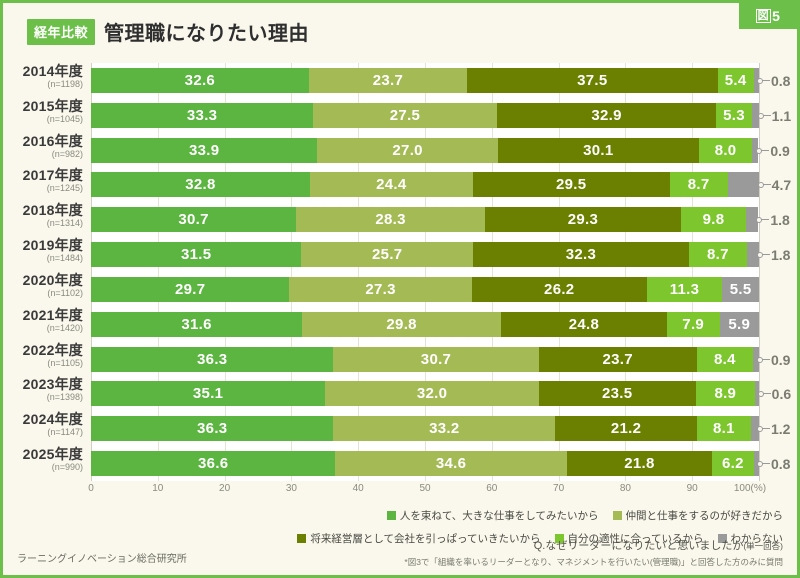 Image resolution: width=800 pixels, height=578 pixels. Describe the element at coordinates (52, 315) in the screenshot. I see `y-axis-year: 2021年度` at that location.